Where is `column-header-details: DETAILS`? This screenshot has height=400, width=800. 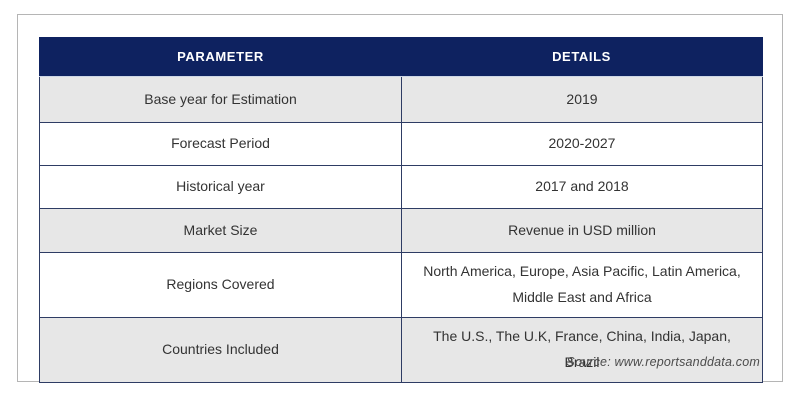 column-header-details: DETAILS is located at coordinates (581, 56).